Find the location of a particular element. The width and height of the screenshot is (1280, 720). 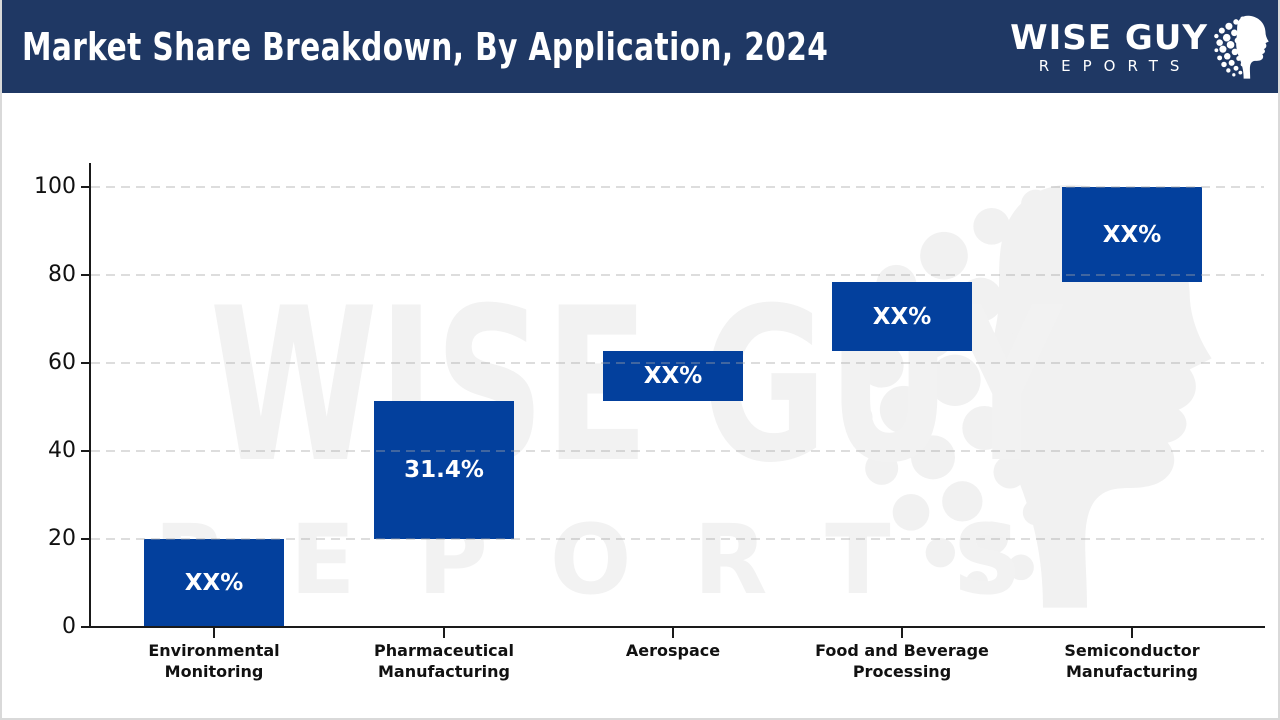

y-axis-tick-label: 100 is located at coordinates (55, 186).